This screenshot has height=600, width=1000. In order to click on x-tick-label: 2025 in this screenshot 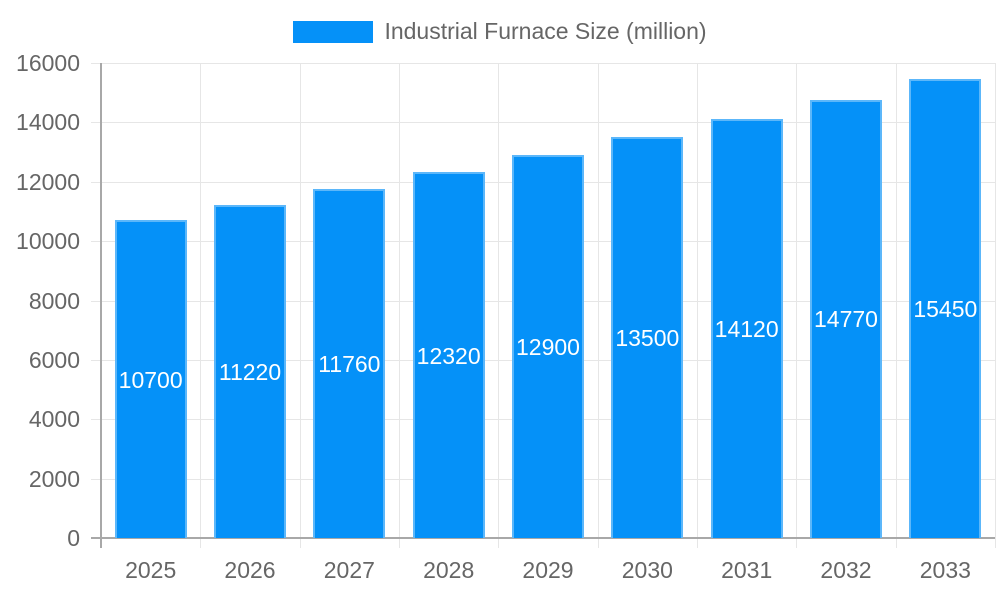, I will do `click(151, 570)`.